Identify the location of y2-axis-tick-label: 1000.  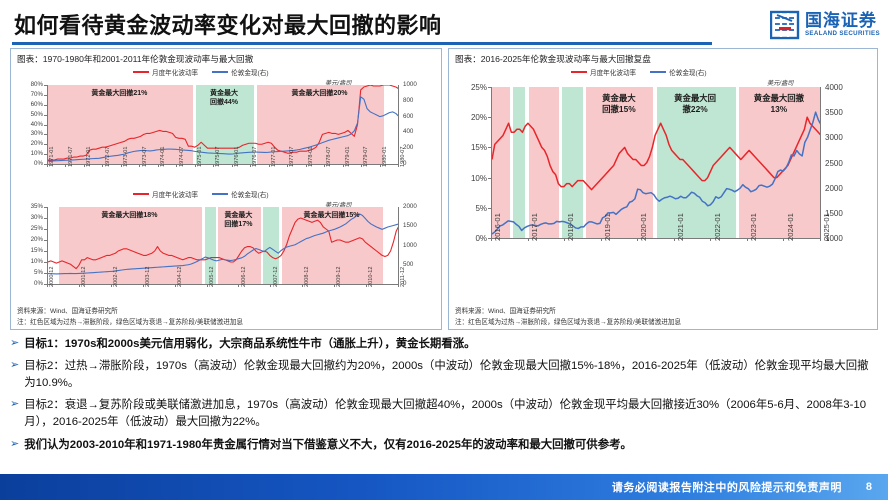
(410, 84).